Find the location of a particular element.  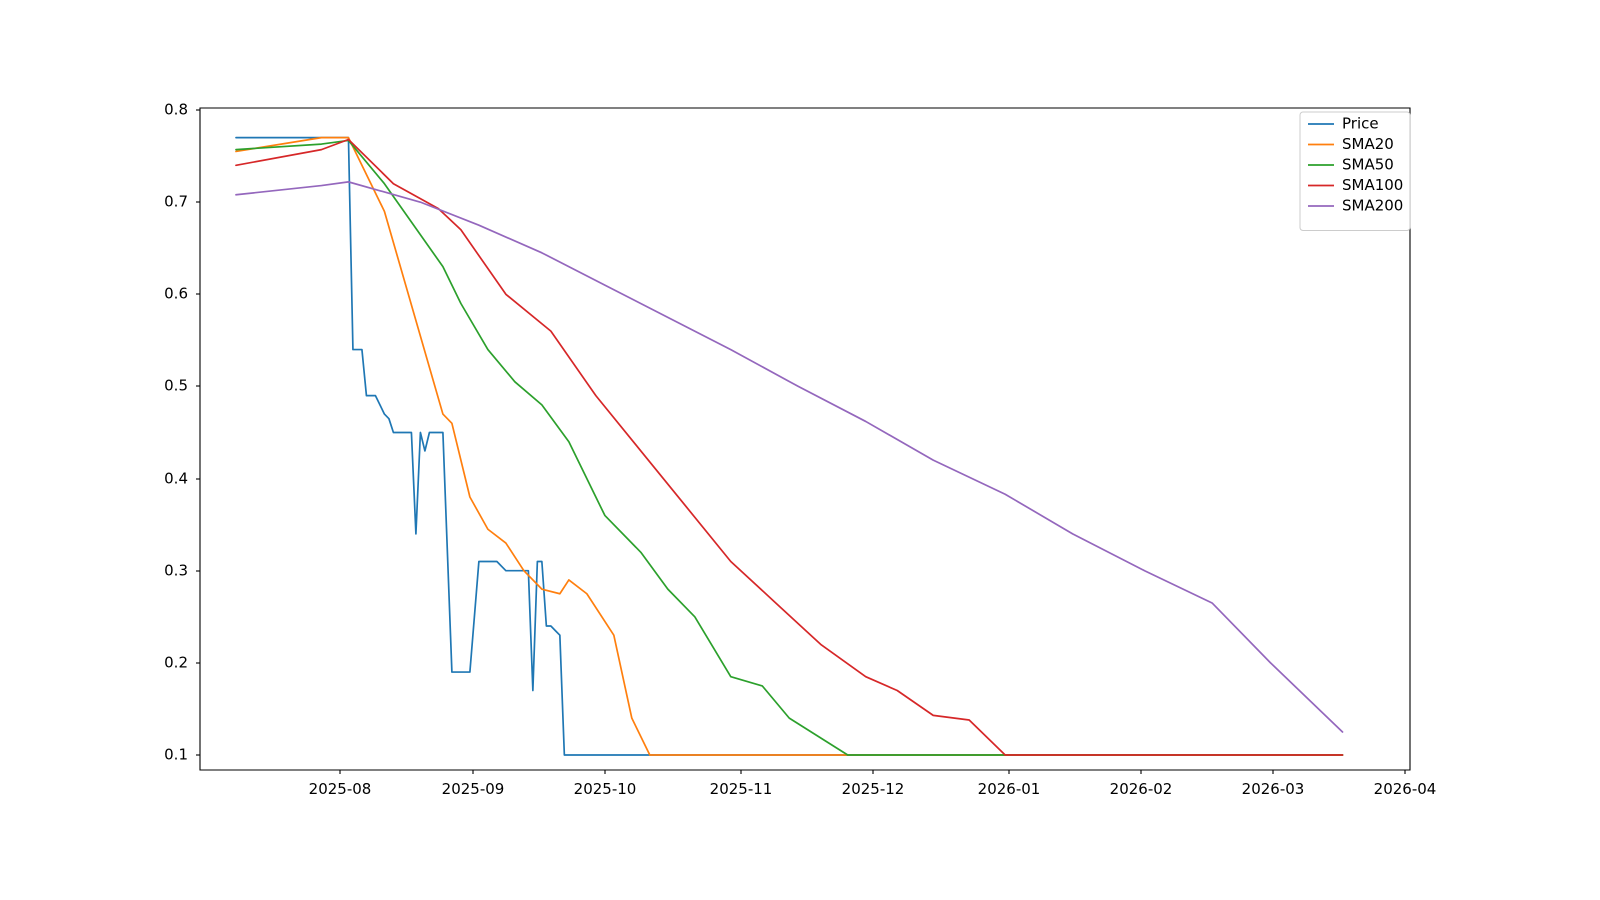

x-tickmarks is located at coordinates (872, 772).